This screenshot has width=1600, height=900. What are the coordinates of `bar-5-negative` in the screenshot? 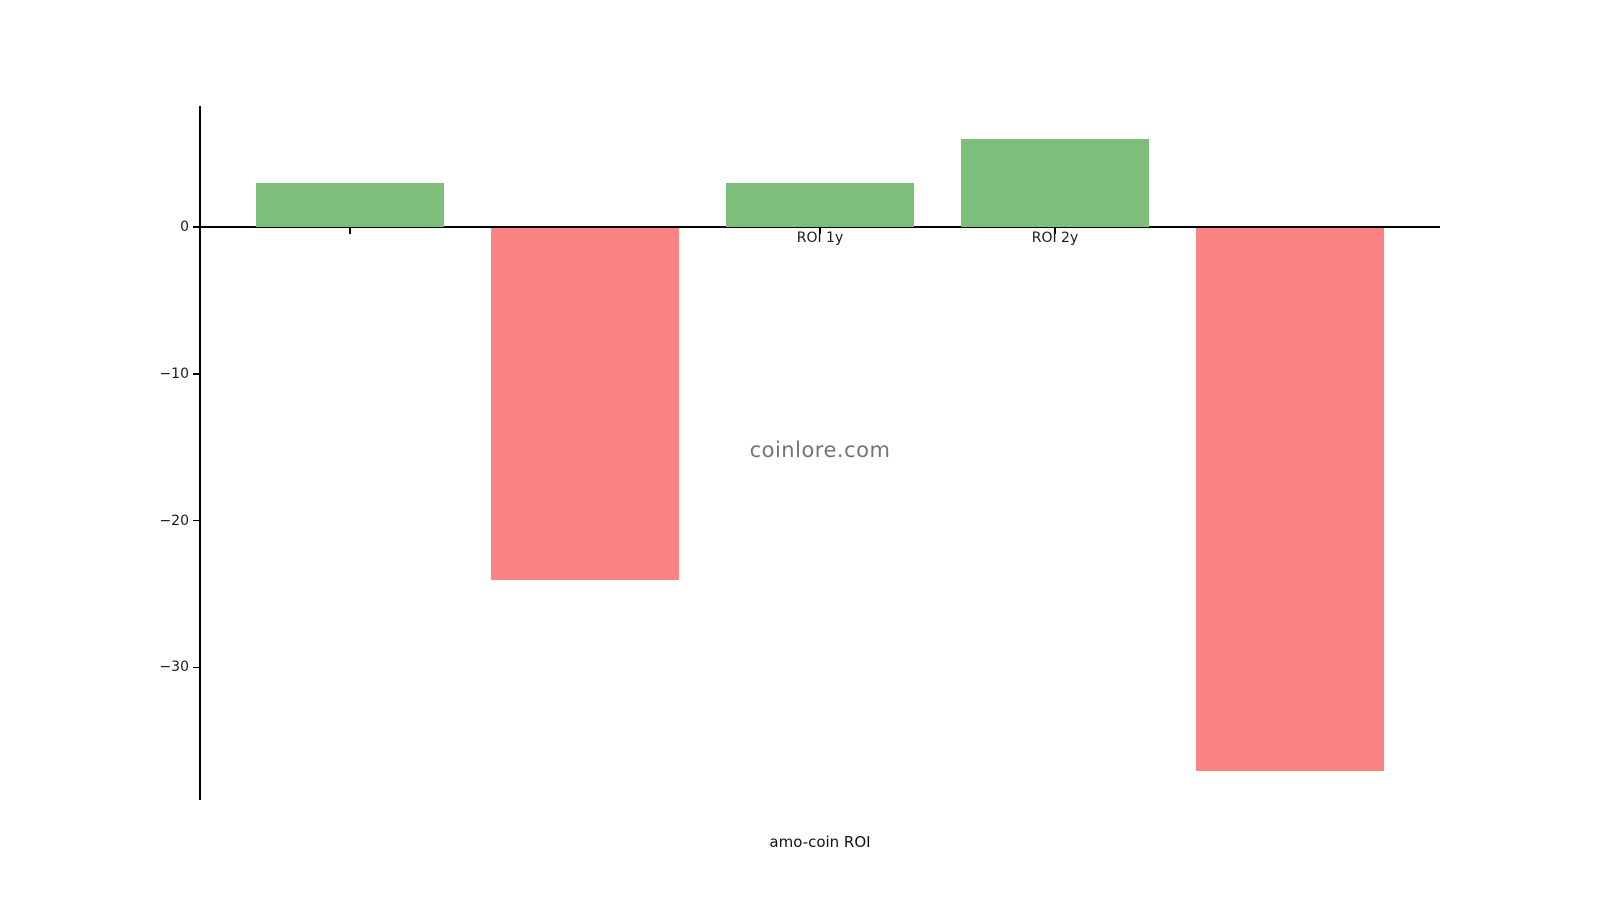 It's located at (1290, 500).